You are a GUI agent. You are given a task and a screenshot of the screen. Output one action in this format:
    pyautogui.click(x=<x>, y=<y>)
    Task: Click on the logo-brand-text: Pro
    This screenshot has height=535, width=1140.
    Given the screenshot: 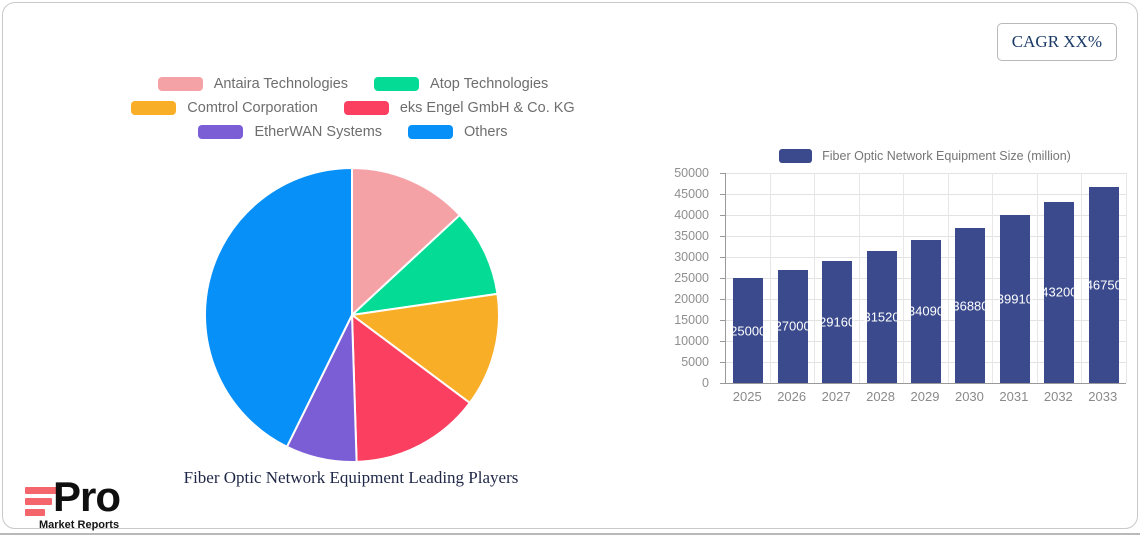 What is the action you would take?
    pyautogui.click(x=87, y=496)
    